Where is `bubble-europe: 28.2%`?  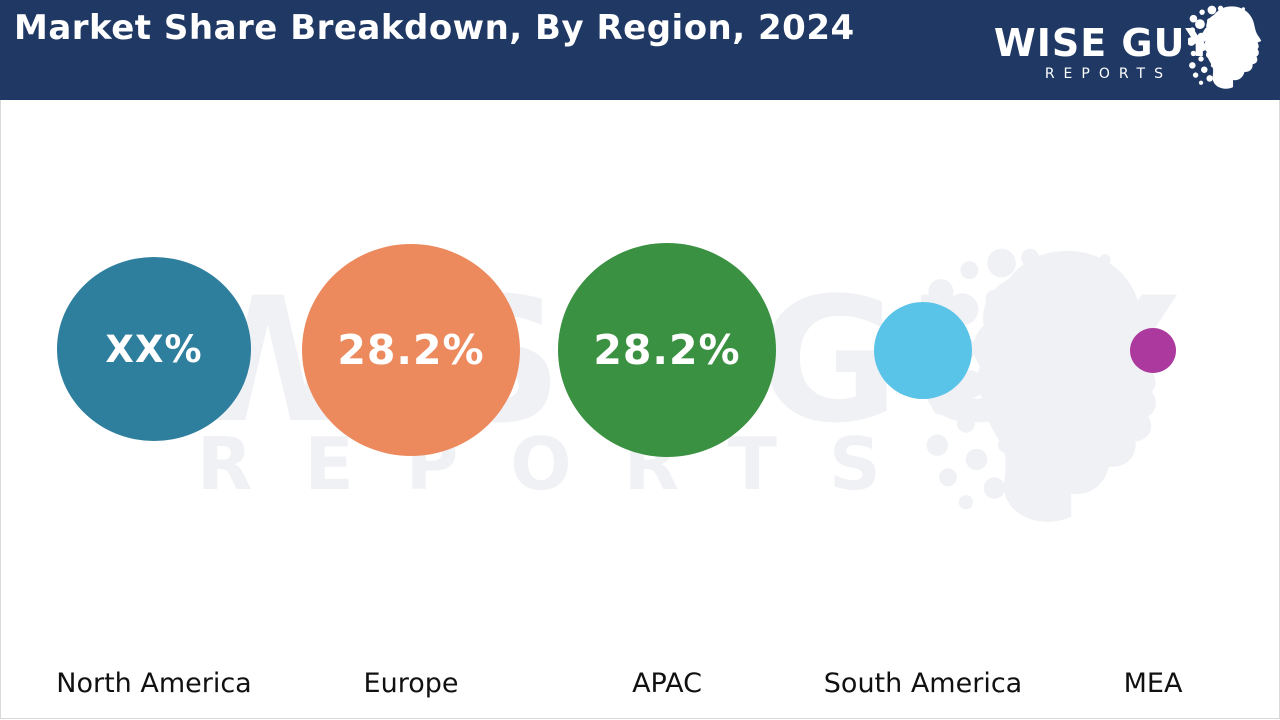 bubble-europe: 28.2% is located at coordinates (411, 350).